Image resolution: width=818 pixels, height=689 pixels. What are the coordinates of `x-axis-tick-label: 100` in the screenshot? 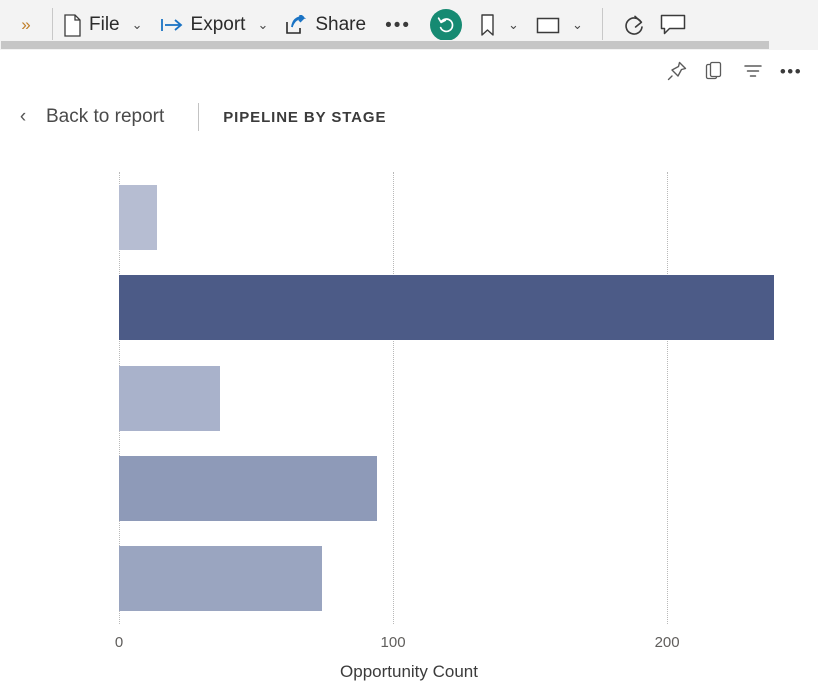 It's located at (393, 642).